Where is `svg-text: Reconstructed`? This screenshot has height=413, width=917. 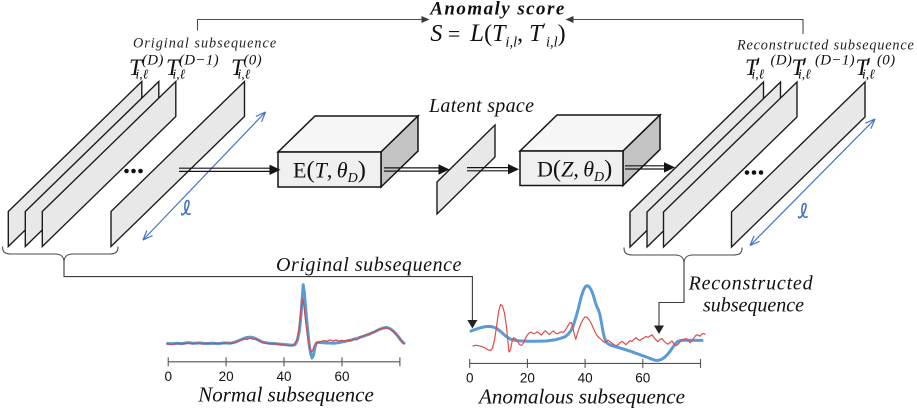 svg-text: Reconstructed is located at coordinates (751, 284).